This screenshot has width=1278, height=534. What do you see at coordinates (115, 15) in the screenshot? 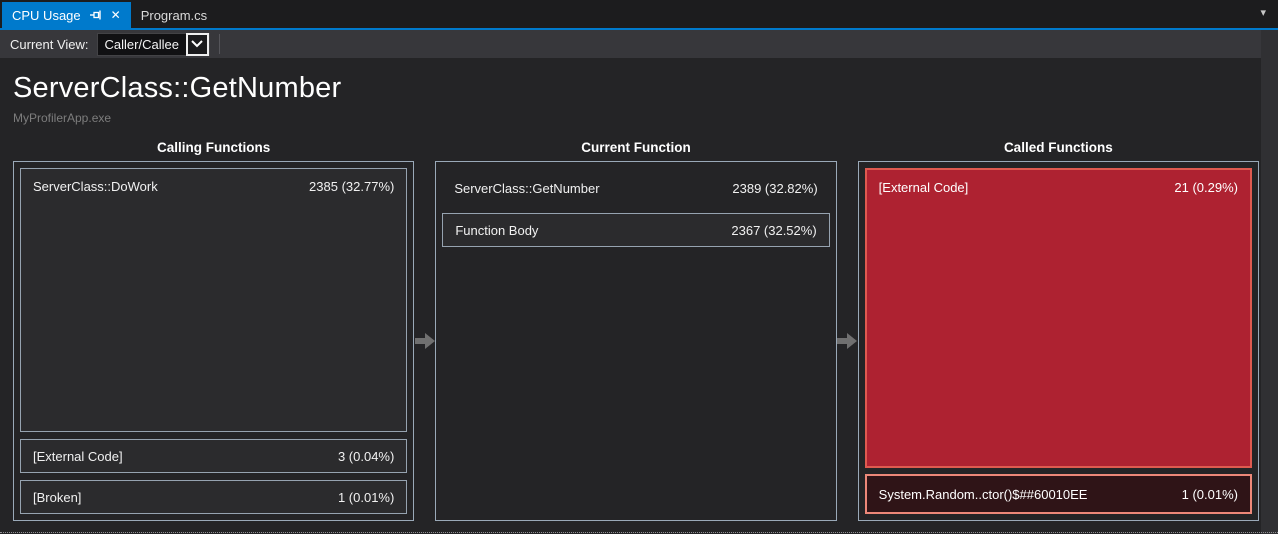
I see `close-icon: ✕` at bounding box center [115, 15].